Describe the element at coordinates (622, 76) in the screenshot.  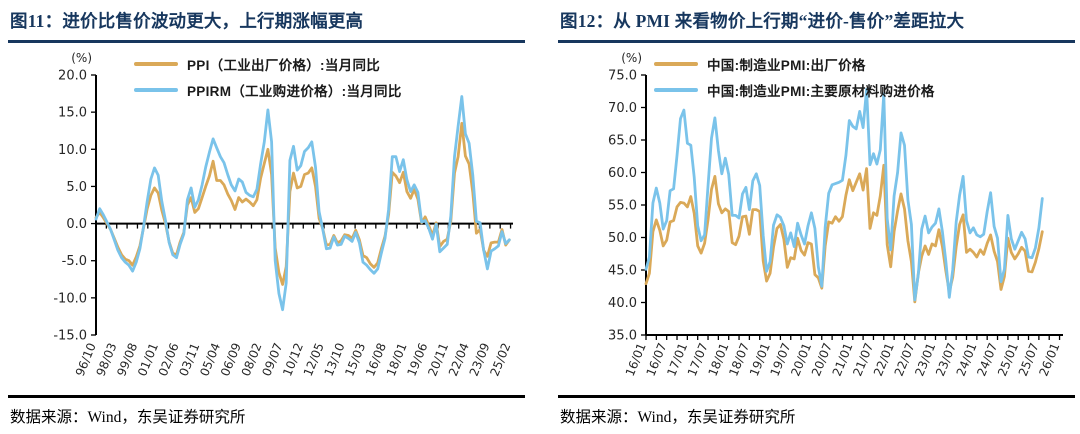
I see `y-axis-label: 75.0` at that location.